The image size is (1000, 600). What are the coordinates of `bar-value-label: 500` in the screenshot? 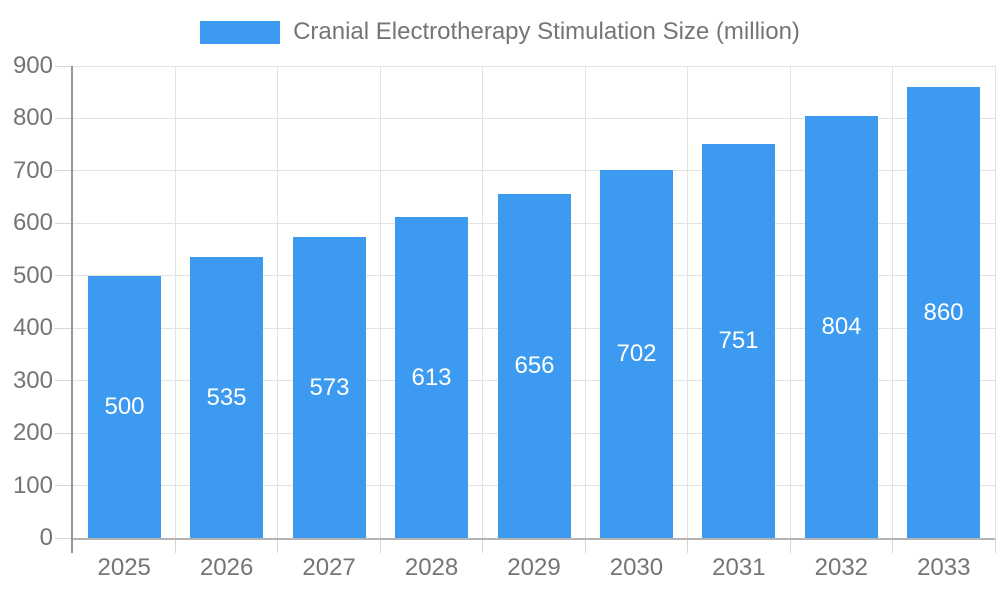 It's located at (124, 406).